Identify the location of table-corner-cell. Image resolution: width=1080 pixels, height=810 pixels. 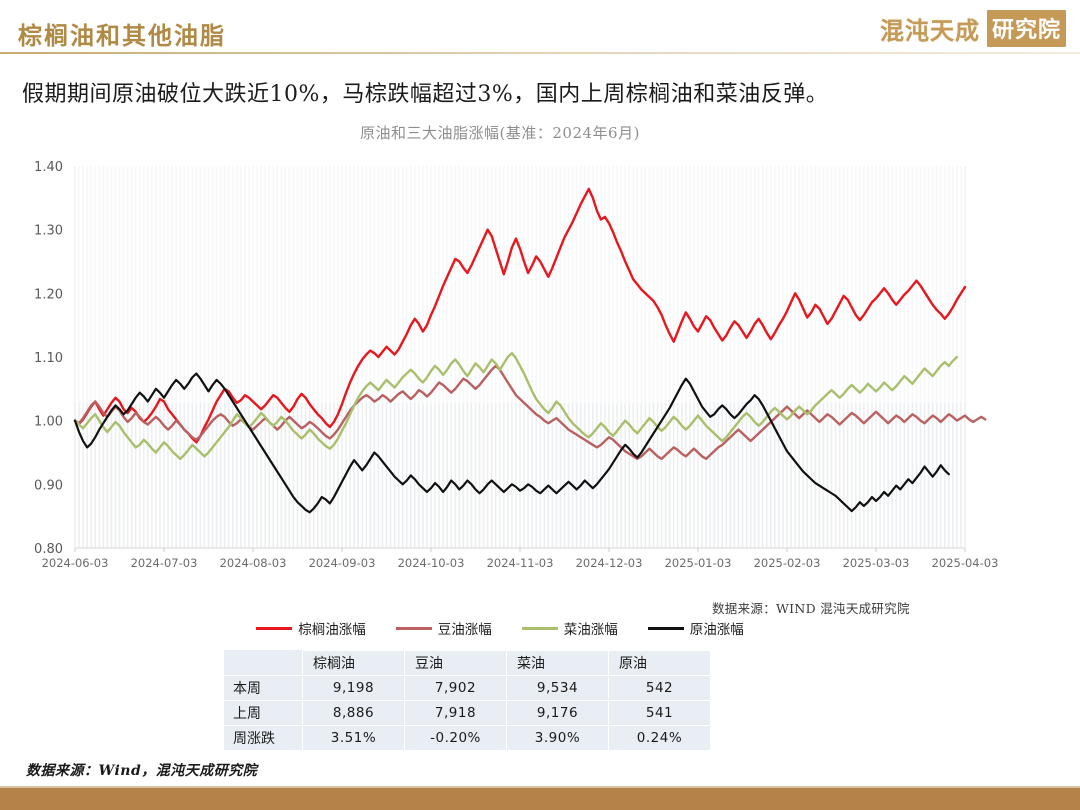
(263, 663).